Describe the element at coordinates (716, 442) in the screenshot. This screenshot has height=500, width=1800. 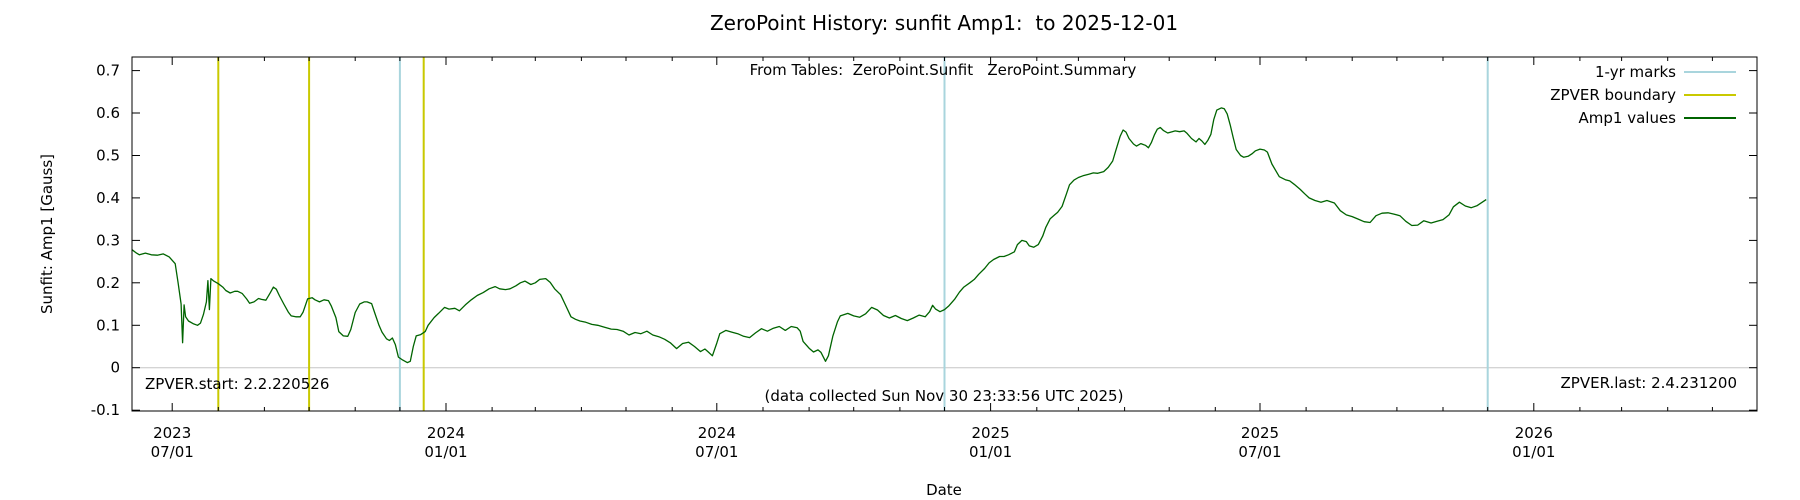
I see `x-tick-label: 2024 07/01` at that location.